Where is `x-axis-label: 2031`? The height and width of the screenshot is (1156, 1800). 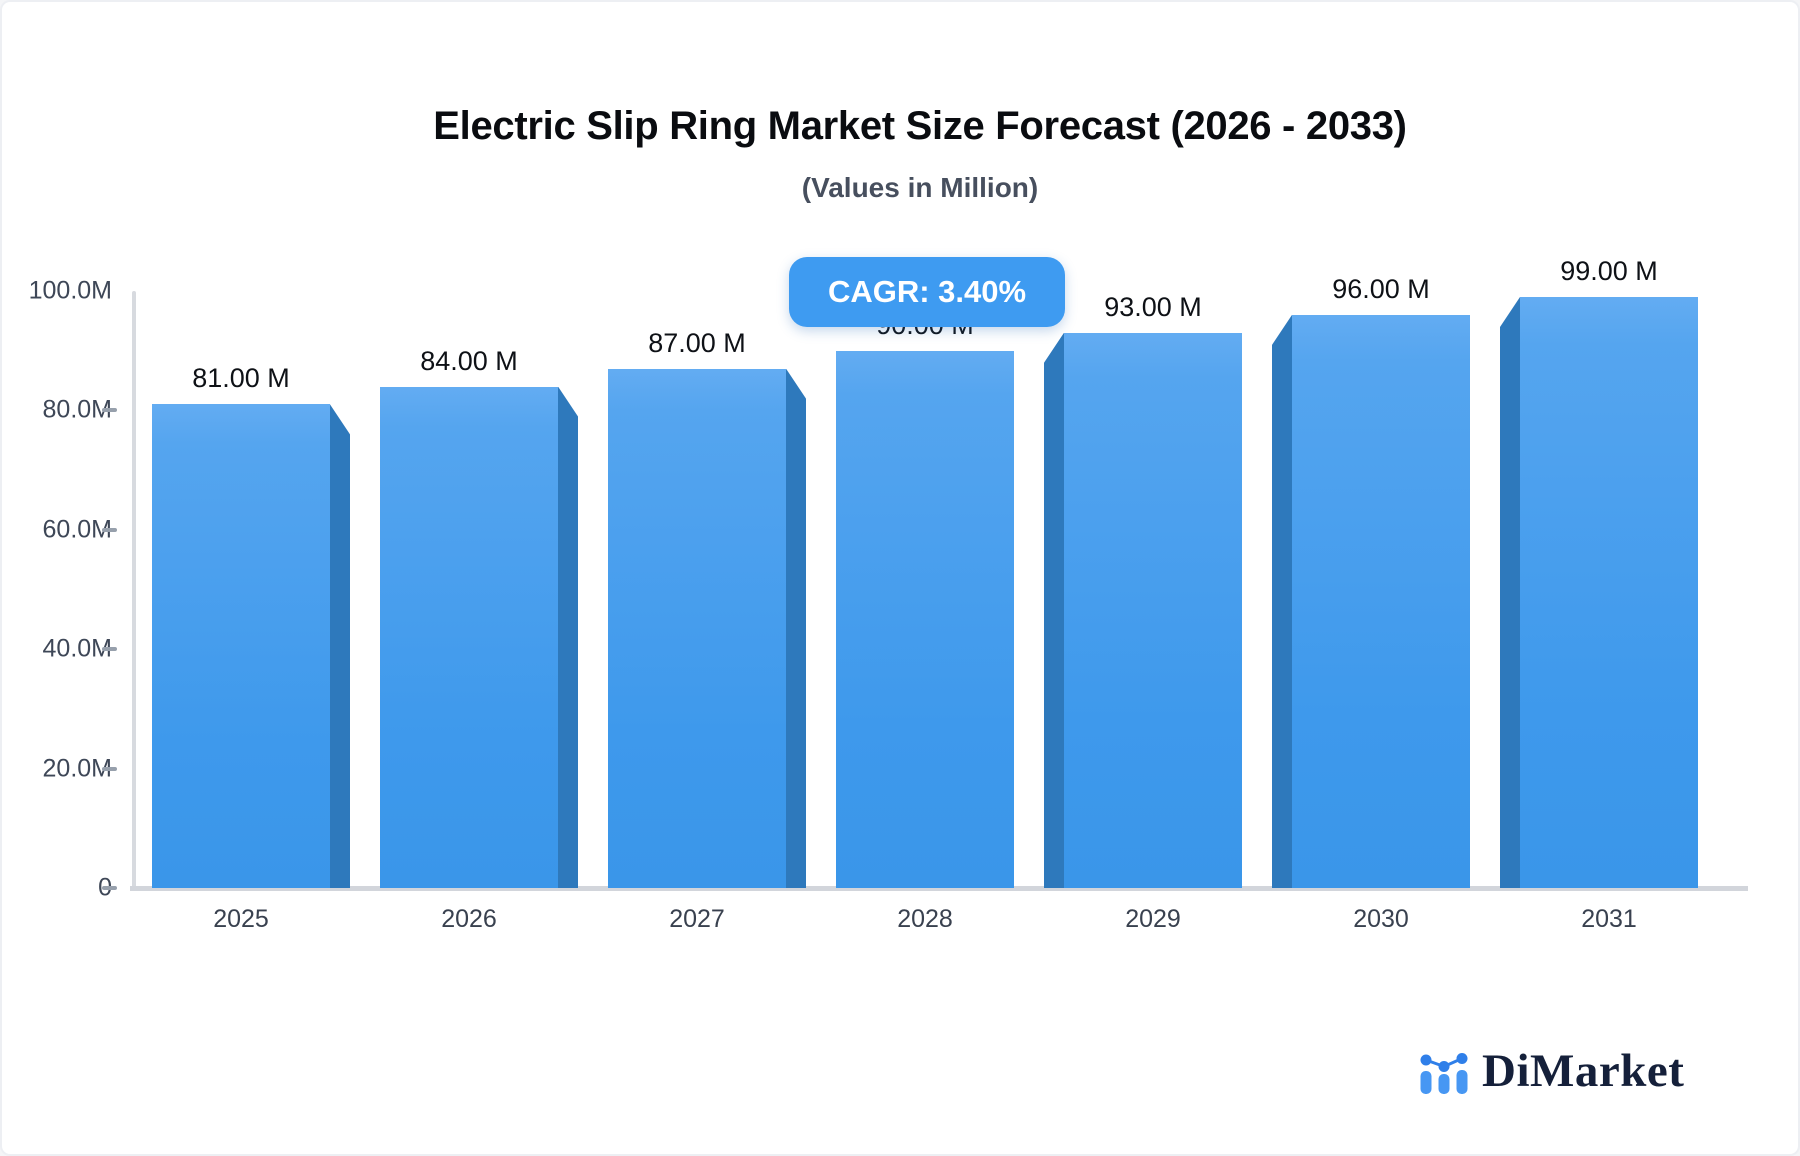 x-axis-label: 2031 is located at coordinates (1609, 919).